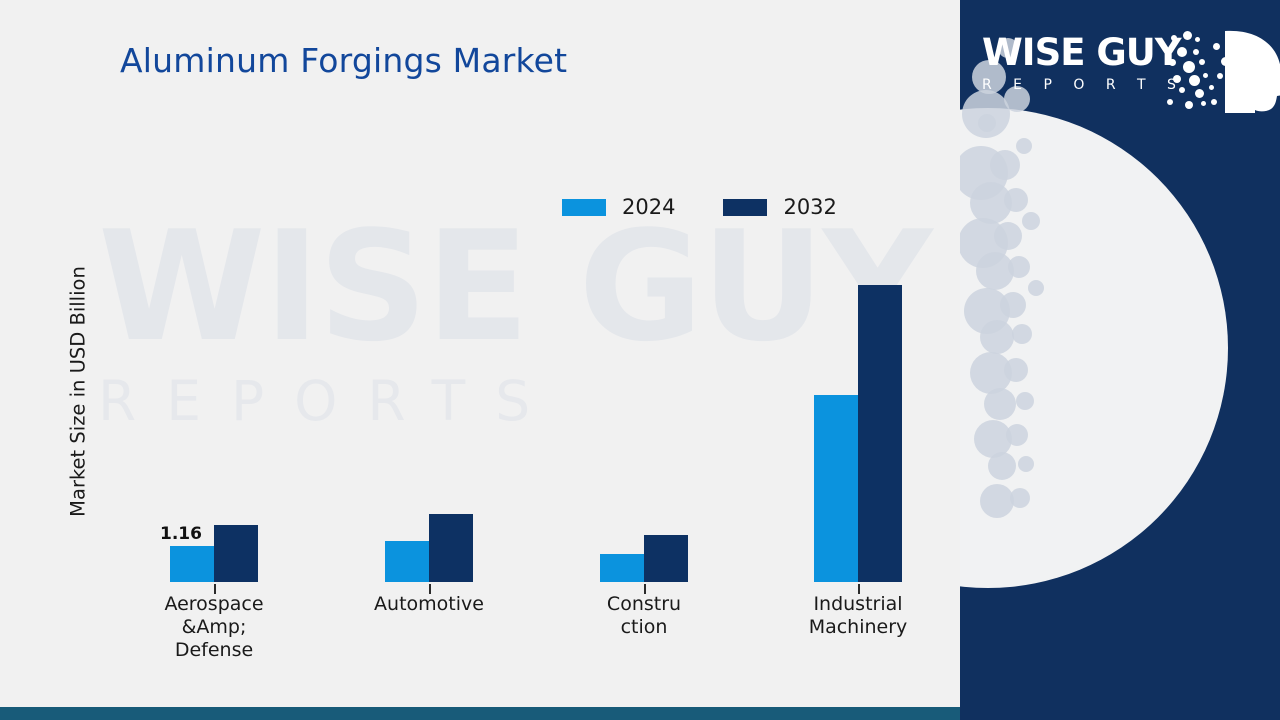  I want to click on legend-swatch-2024, so click(584, 207).